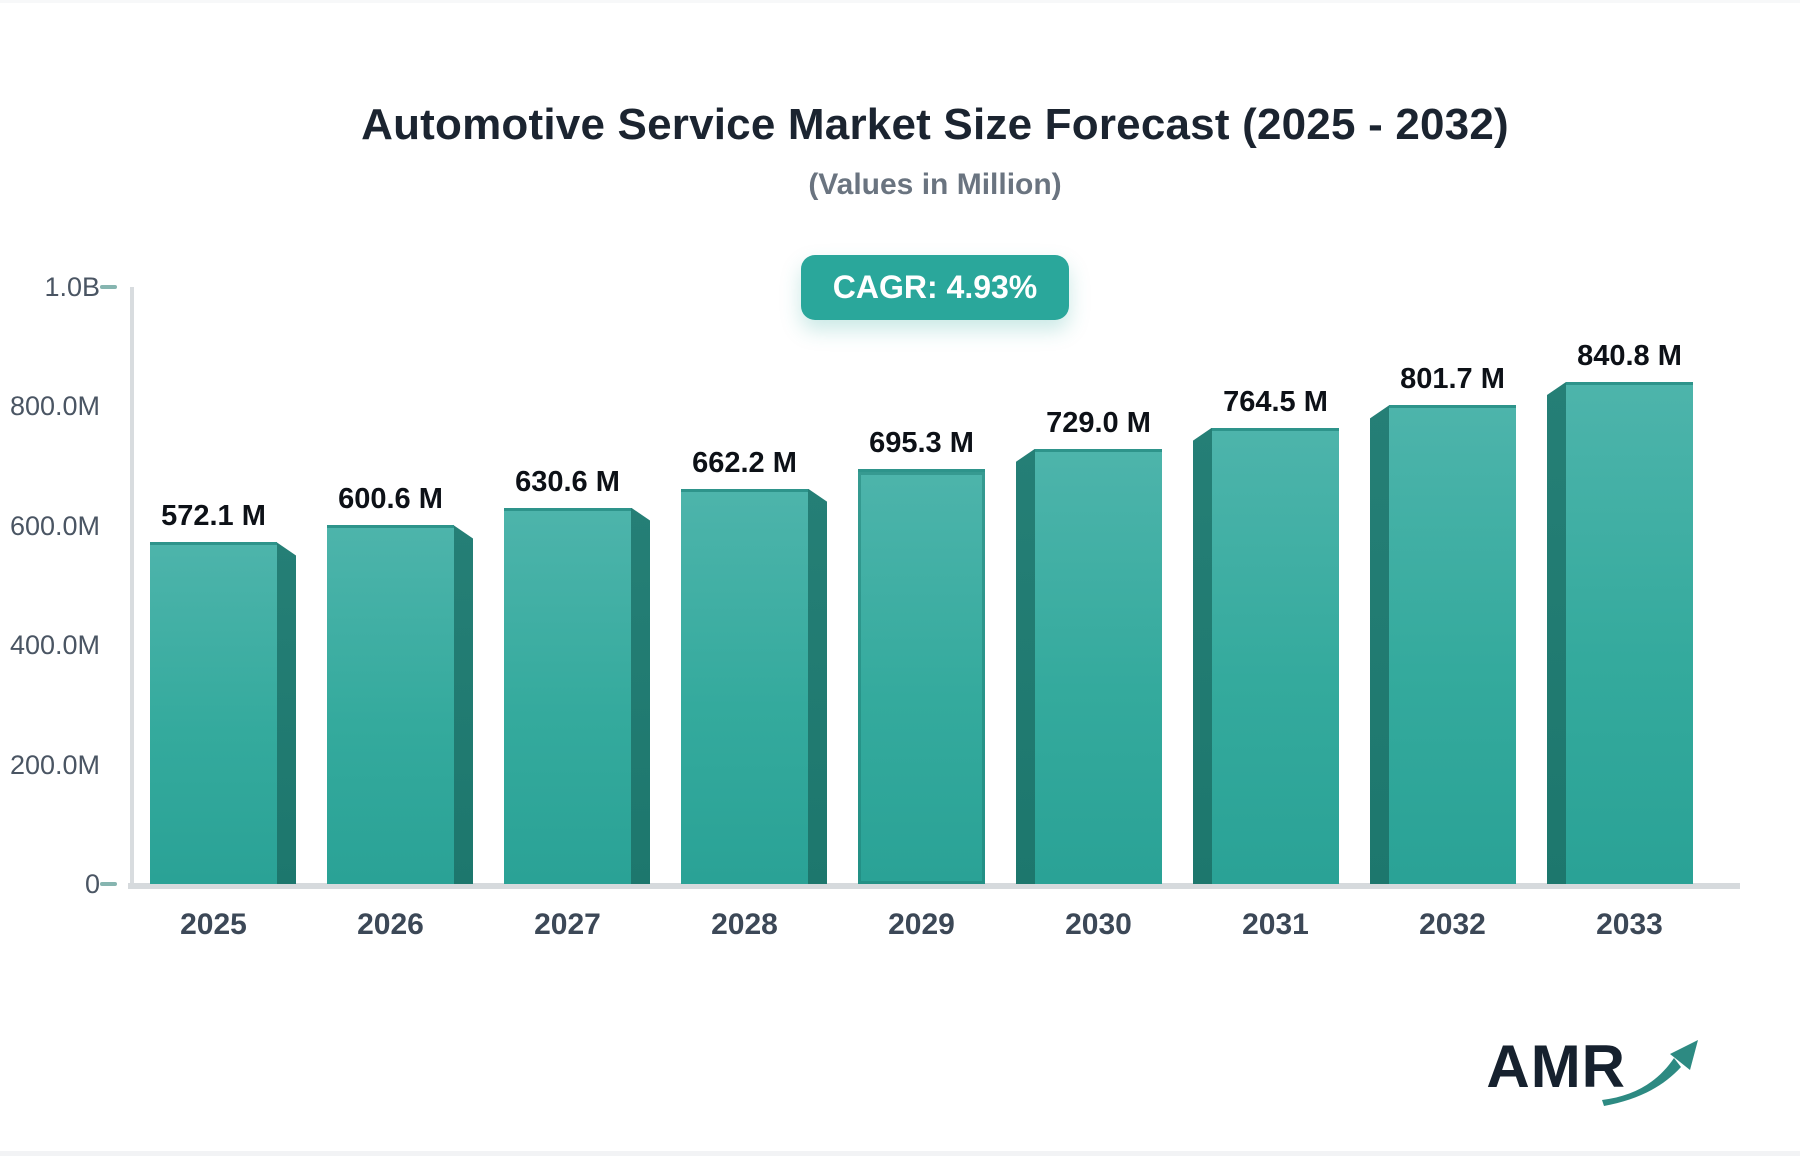 The height and width of the screenshot is (1156, 1800). Describe the element at coordinates (921, 924) in the screenshot. I see `x-tick-label: 2029` at that location.